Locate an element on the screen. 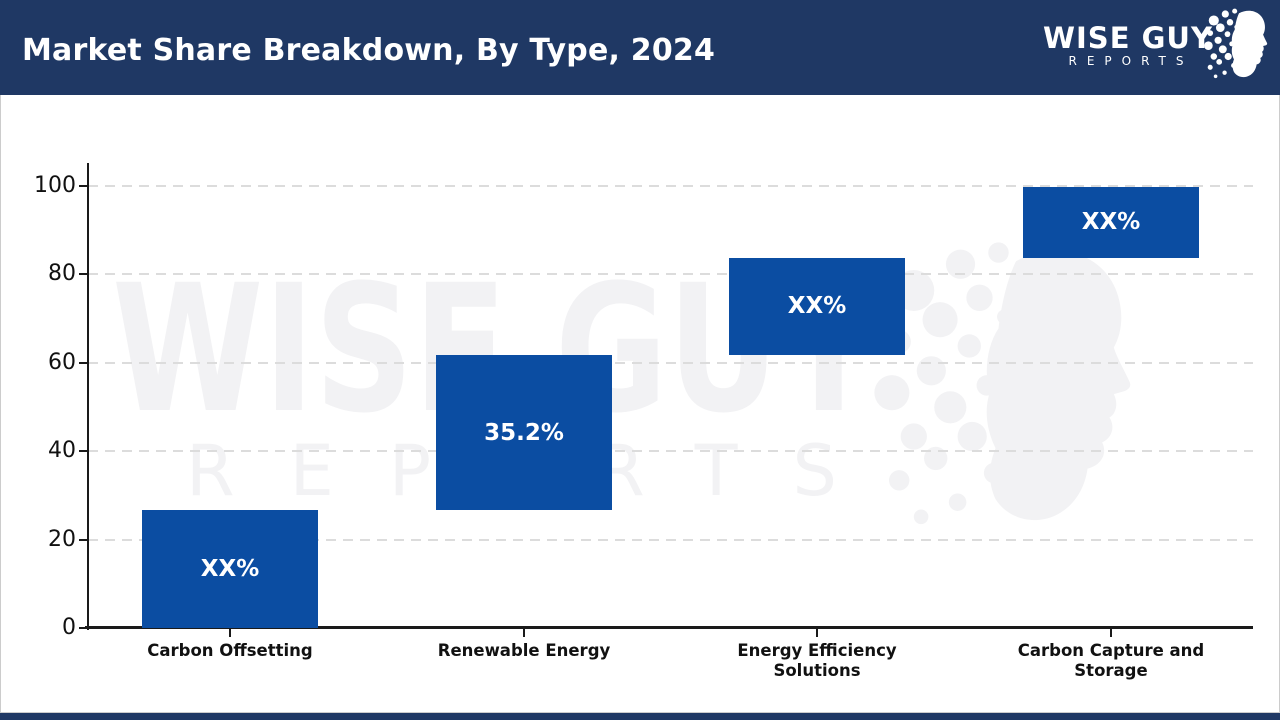 The width and height of the screenshot is (1280, 720). category-label-0: Carbon Offsetting is located at coordinates (230, 650).